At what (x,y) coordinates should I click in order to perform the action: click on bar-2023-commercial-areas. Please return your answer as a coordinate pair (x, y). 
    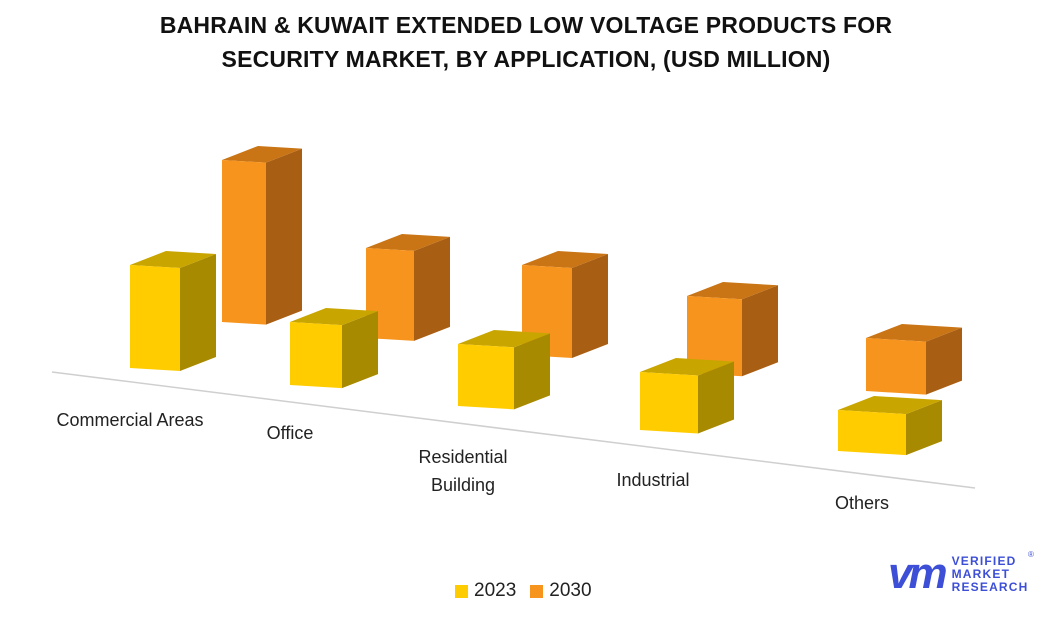
    Looking at the image, I should click on (173, 311).